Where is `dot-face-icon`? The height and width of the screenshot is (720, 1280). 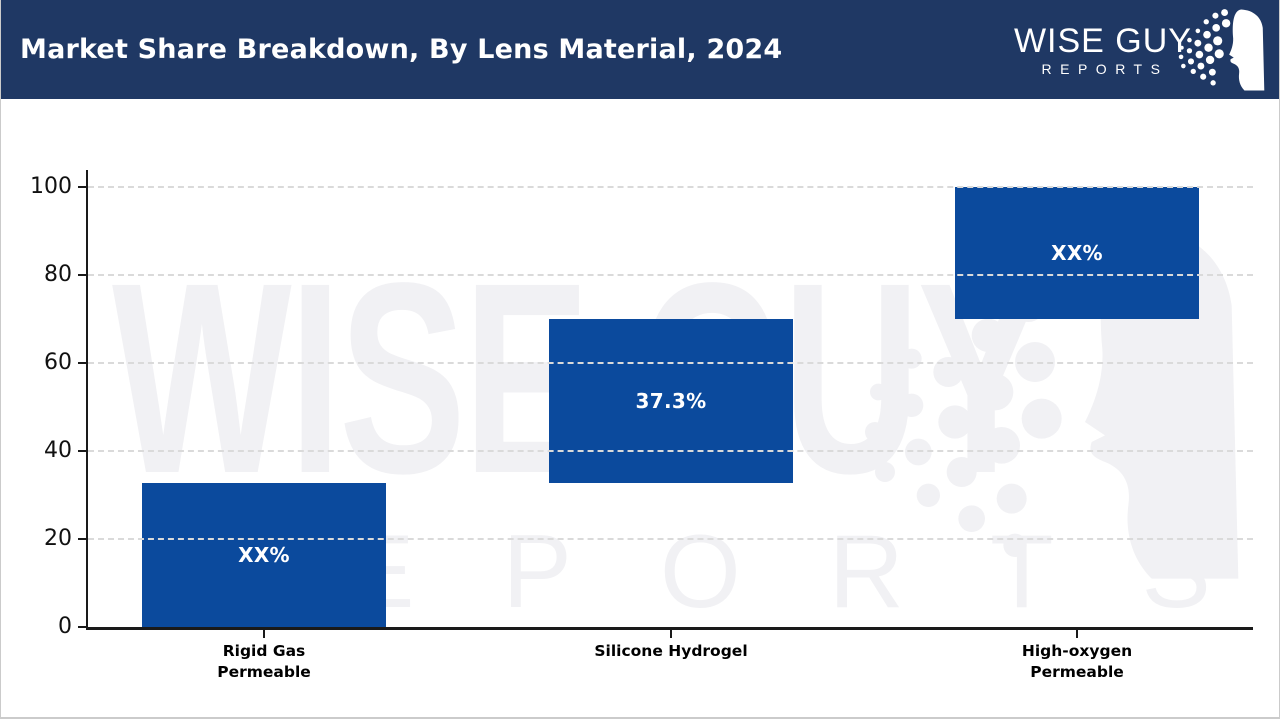 dot-face-icon is located at coordinates (1221, 50).